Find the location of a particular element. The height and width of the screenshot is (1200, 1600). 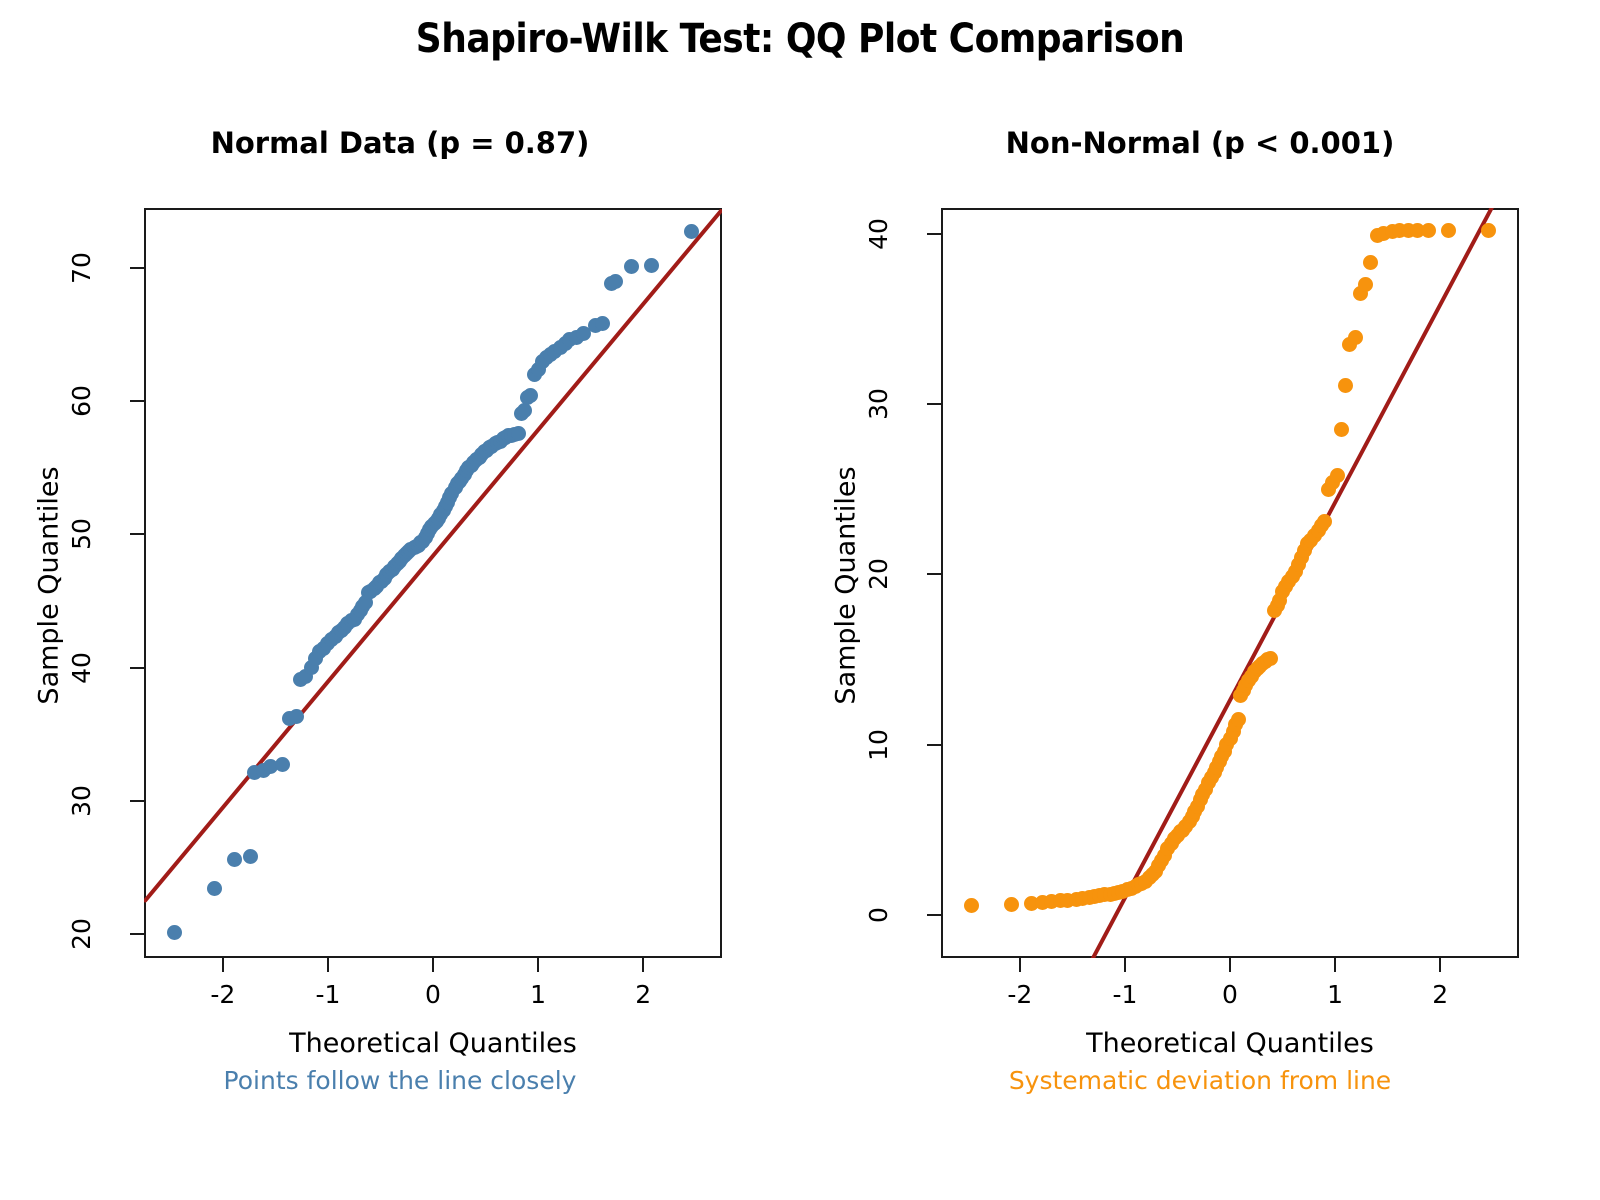

y-tick-label: 10 is located at coordinates (878, 745).